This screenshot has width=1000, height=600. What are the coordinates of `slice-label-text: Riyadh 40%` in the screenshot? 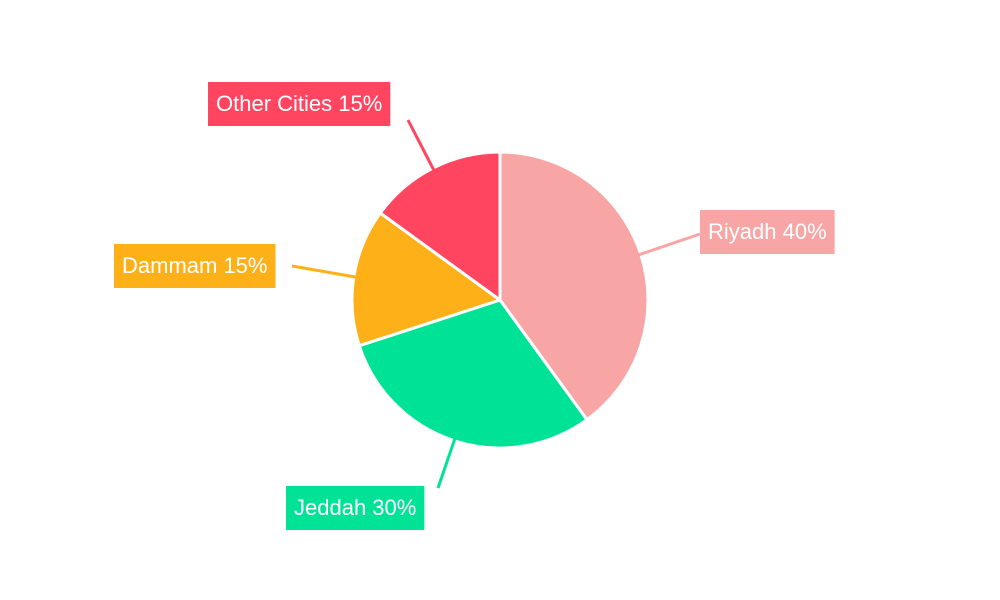 It's located at (767, 231).